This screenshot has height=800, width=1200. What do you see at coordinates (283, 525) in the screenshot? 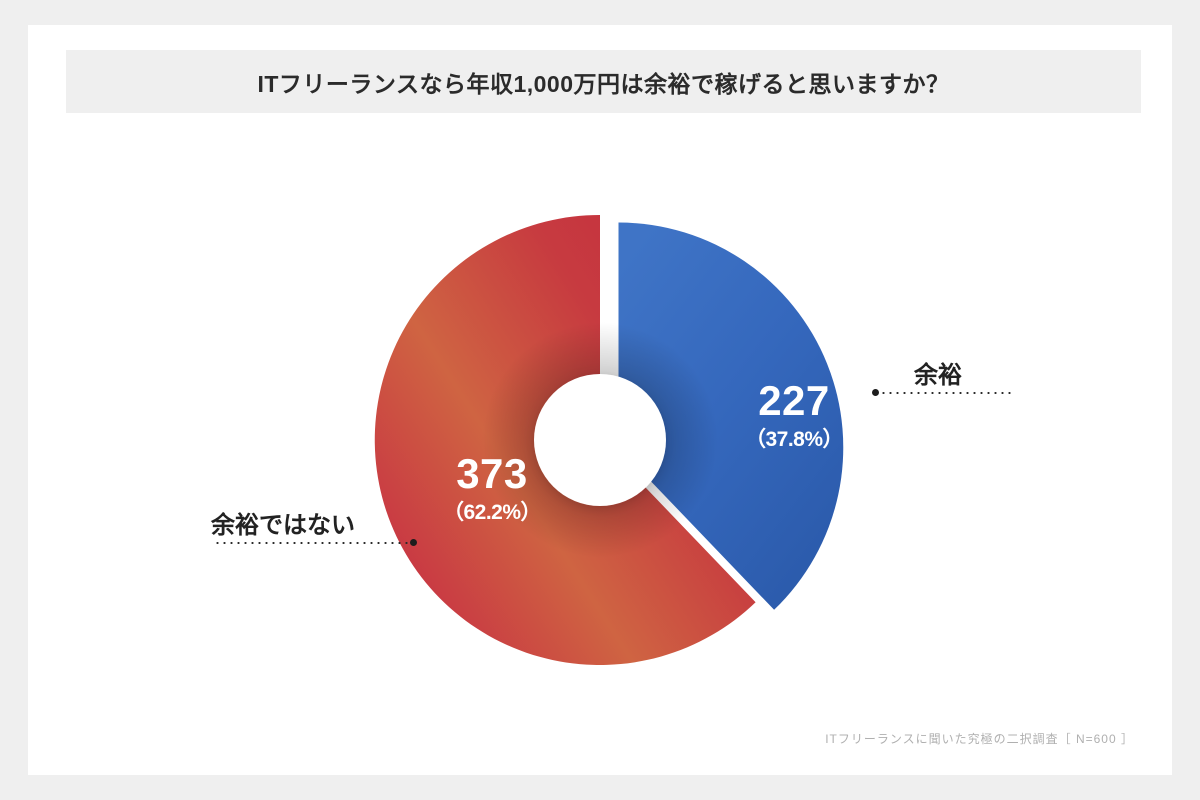
I see `callout-red-label: 余裕ではない` at bounding box center [283, 525].